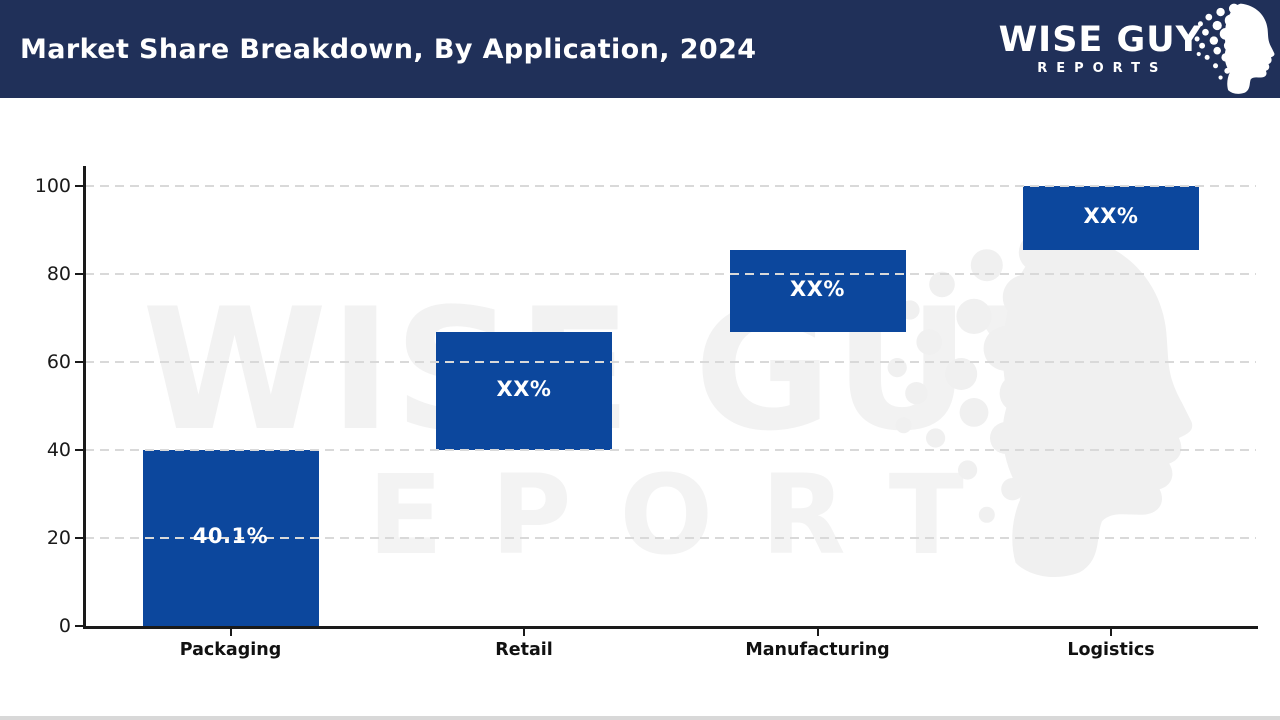 The image size is (1280, 720). What do you see at coordinates (230, 650) in the screenshot?
I see `x-category-label: Packaging` at bounding box center [230, 650].